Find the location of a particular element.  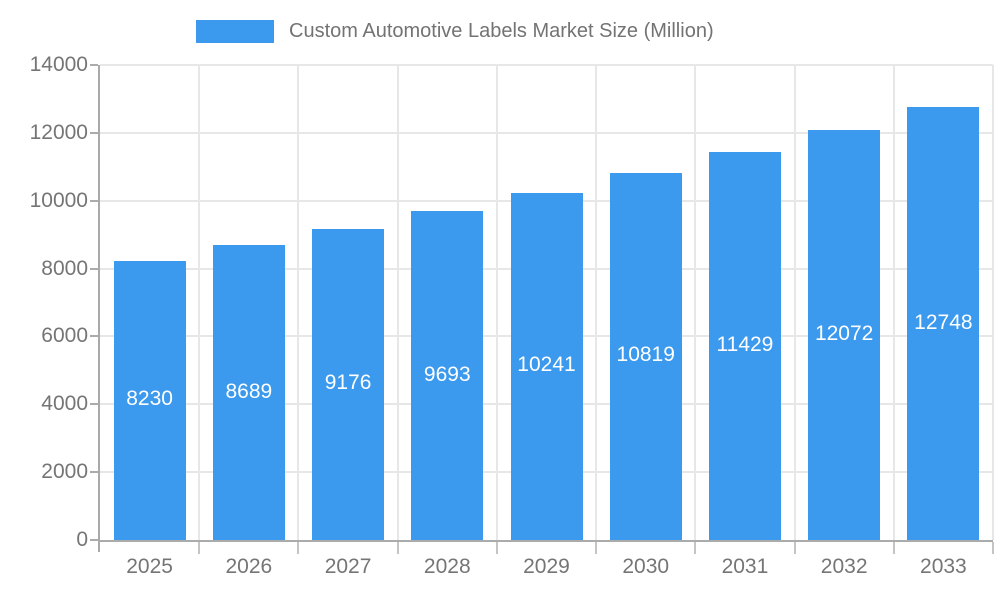

y-tick-label: 2000 is located at coordinates (64, 472).